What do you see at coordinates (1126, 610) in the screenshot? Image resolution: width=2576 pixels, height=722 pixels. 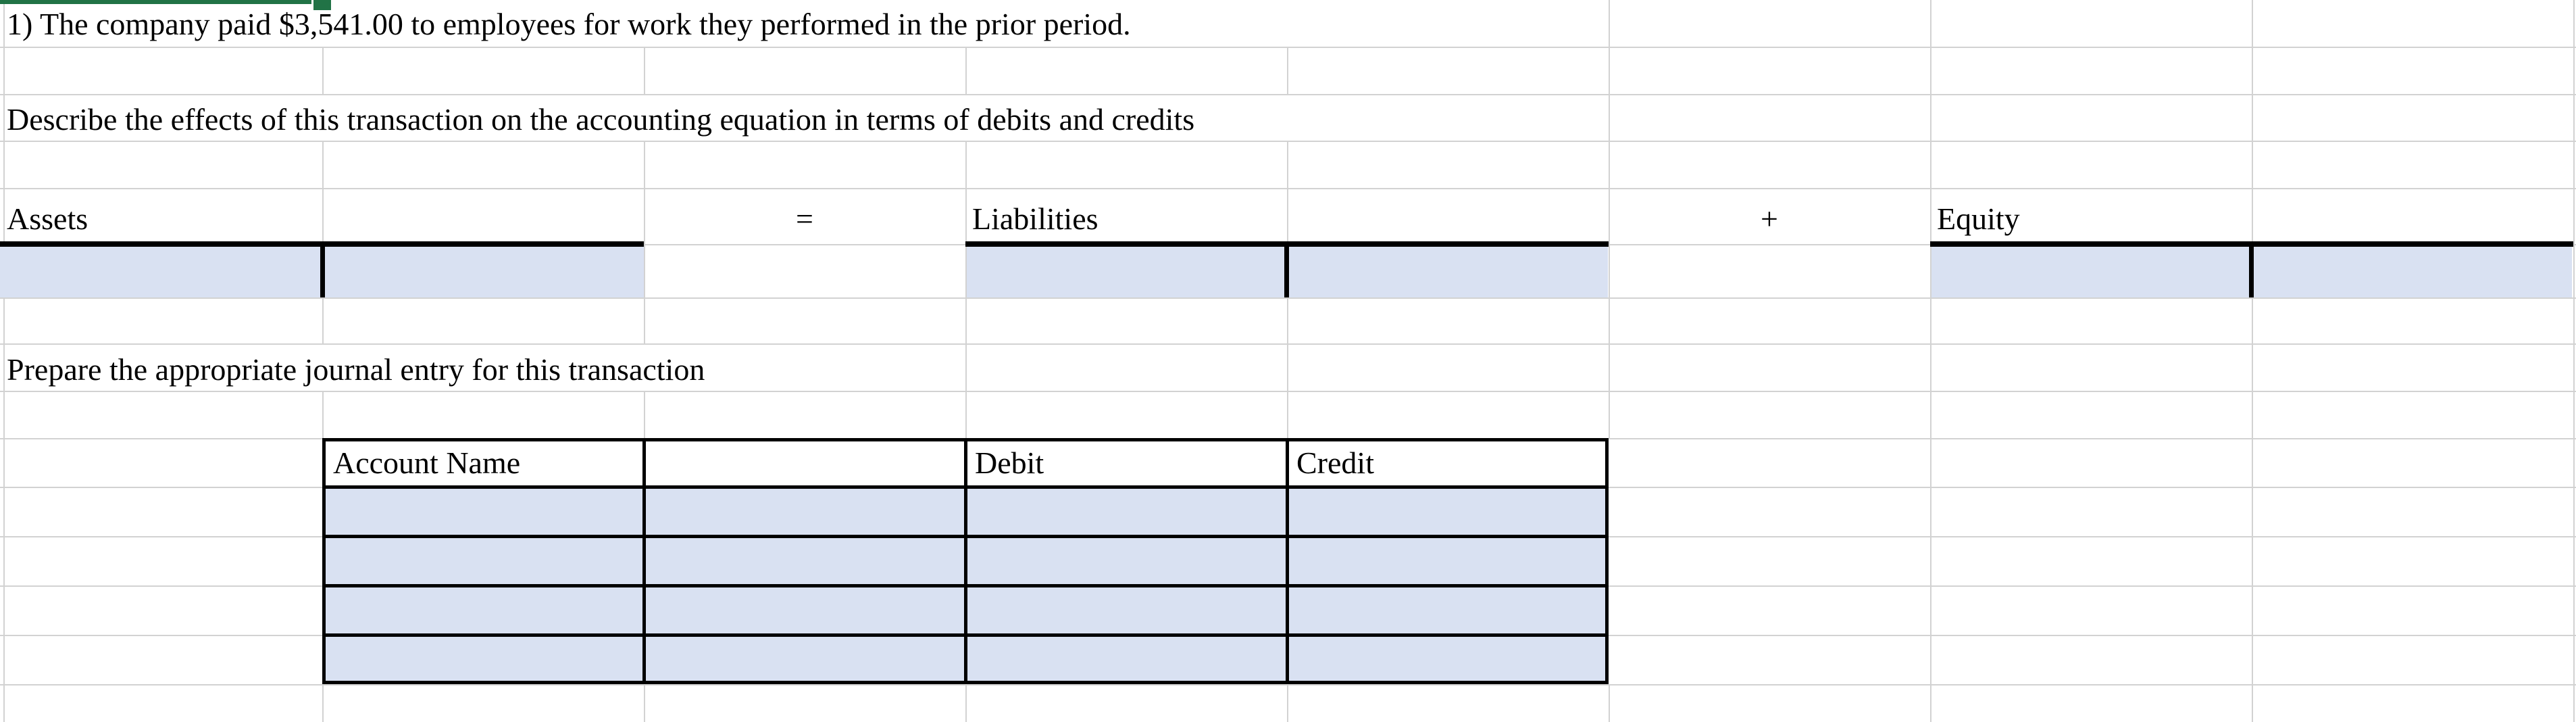 I see `journal-cell-r3-c3` at bounding box center [1126, 610].